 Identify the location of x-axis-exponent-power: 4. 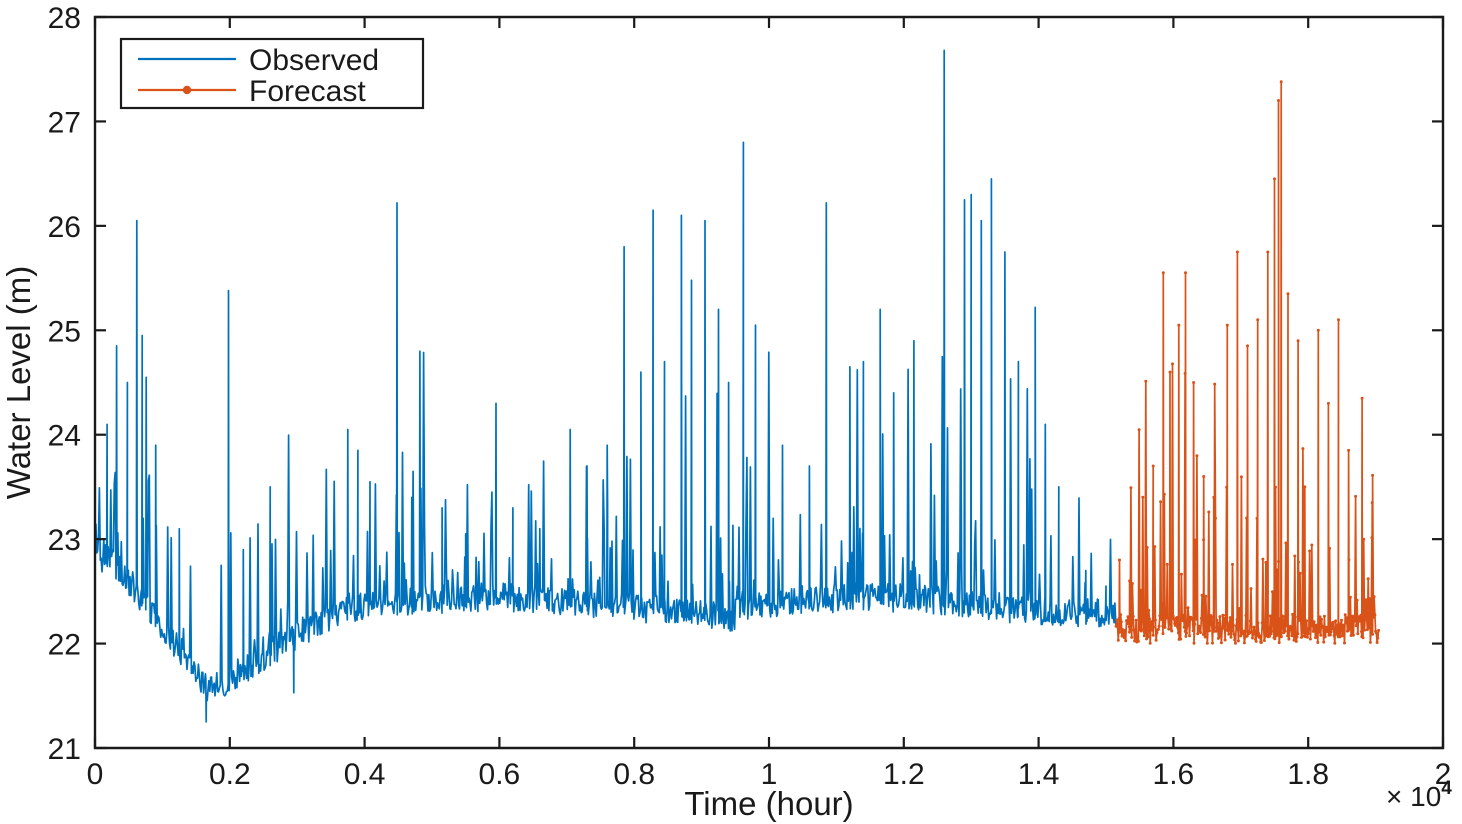
(1446, 788).